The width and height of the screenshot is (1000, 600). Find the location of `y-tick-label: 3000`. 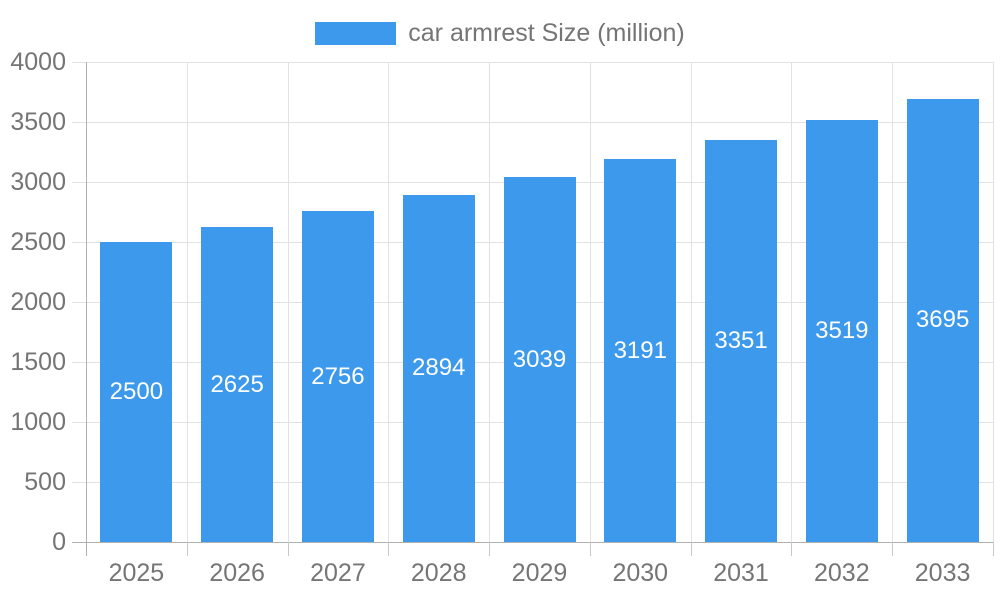

y-tick-label: 3000 is located at coordinates (38, 182).